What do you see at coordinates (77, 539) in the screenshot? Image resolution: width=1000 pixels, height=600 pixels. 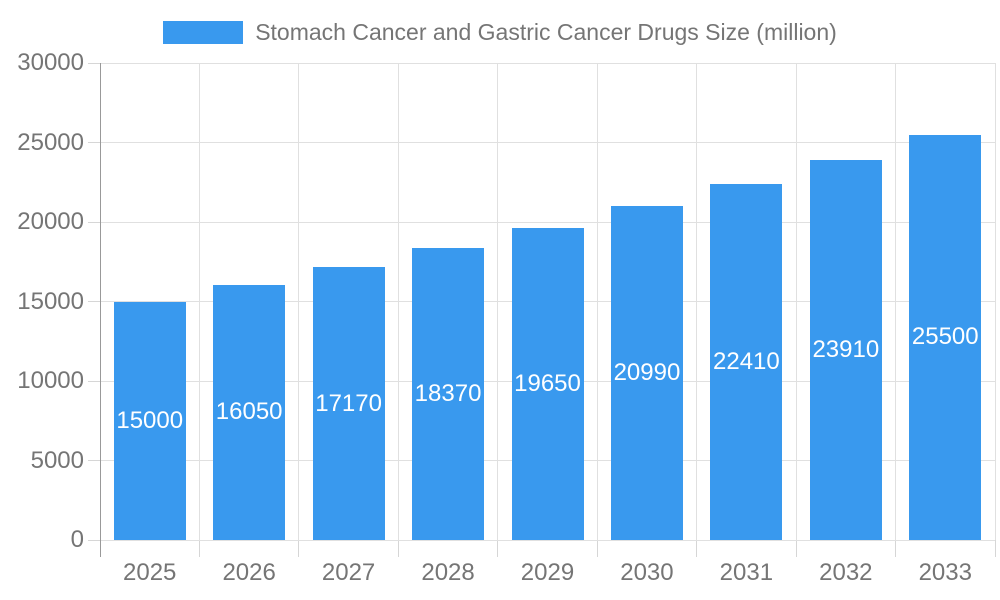 I see `y-tick-label: 0` at bounding box center [77, 539].